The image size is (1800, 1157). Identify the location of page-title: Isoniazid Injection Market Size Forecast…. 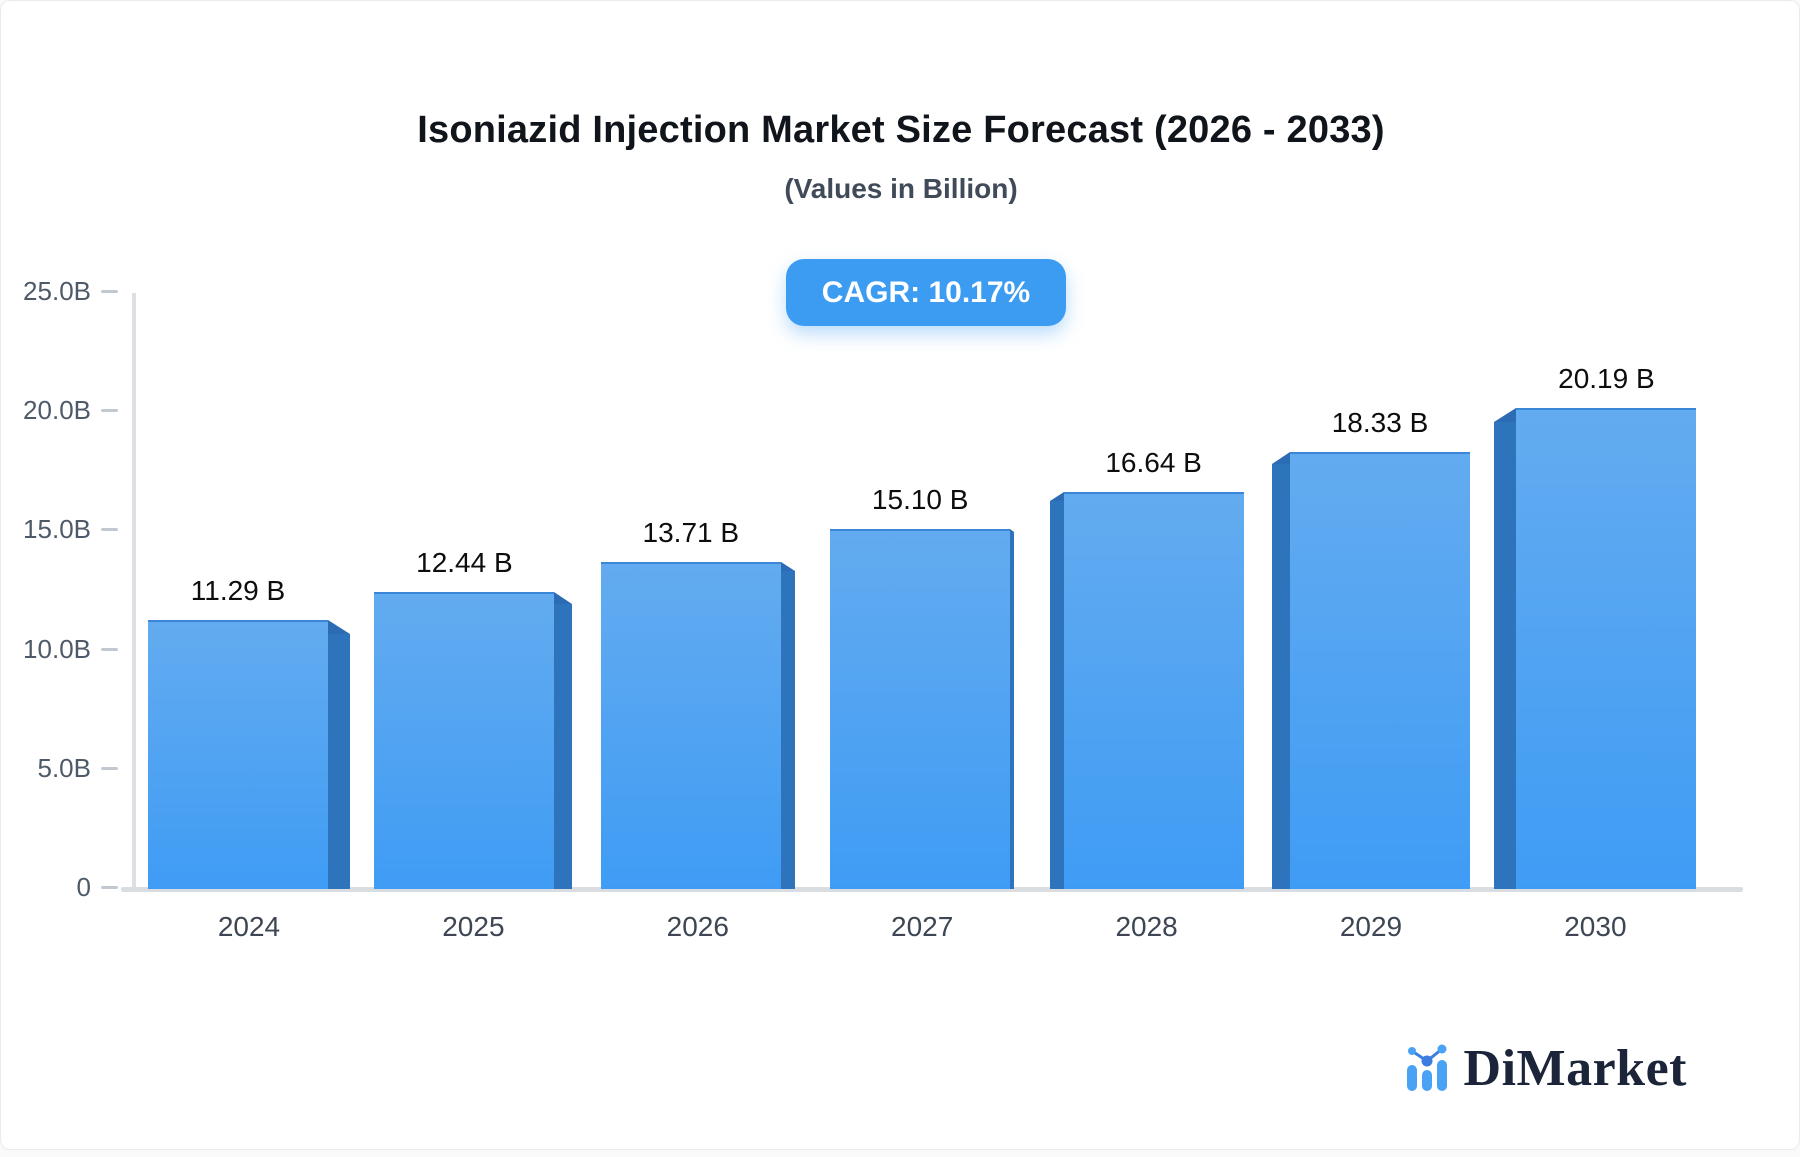
(901, 130).